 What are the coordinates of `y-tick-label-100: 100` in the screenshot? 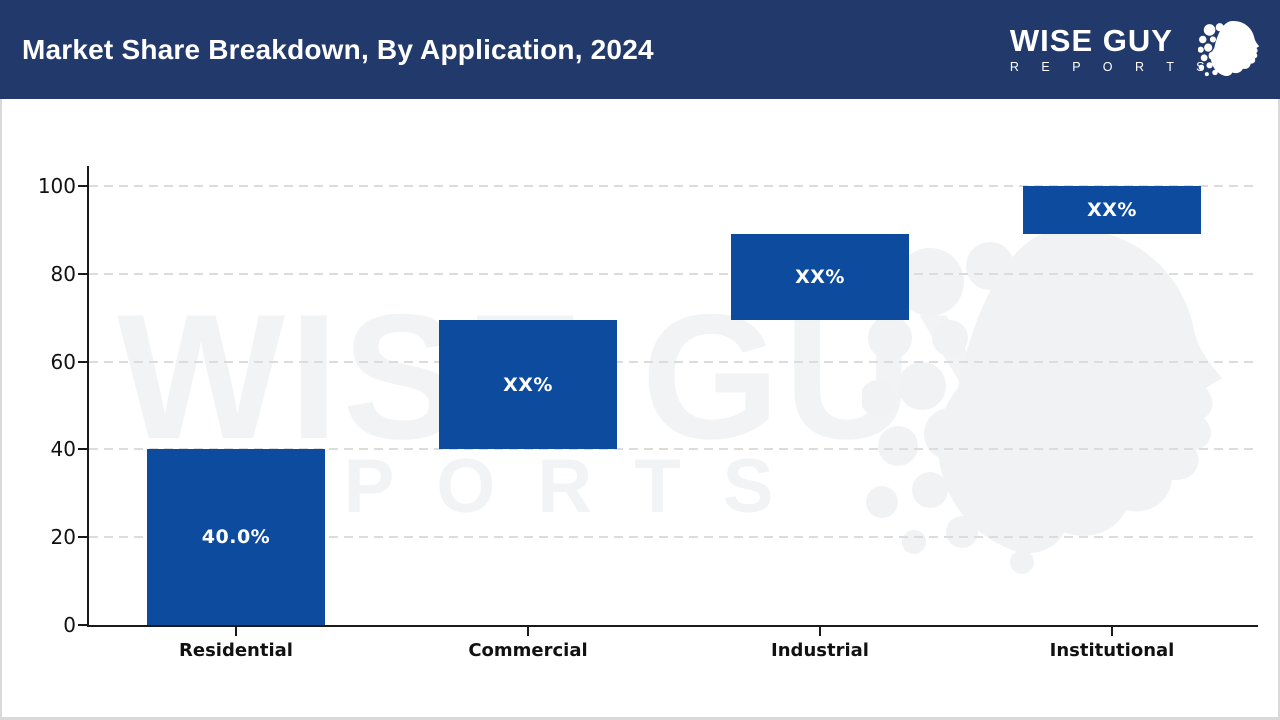 It's located at (56, 186).